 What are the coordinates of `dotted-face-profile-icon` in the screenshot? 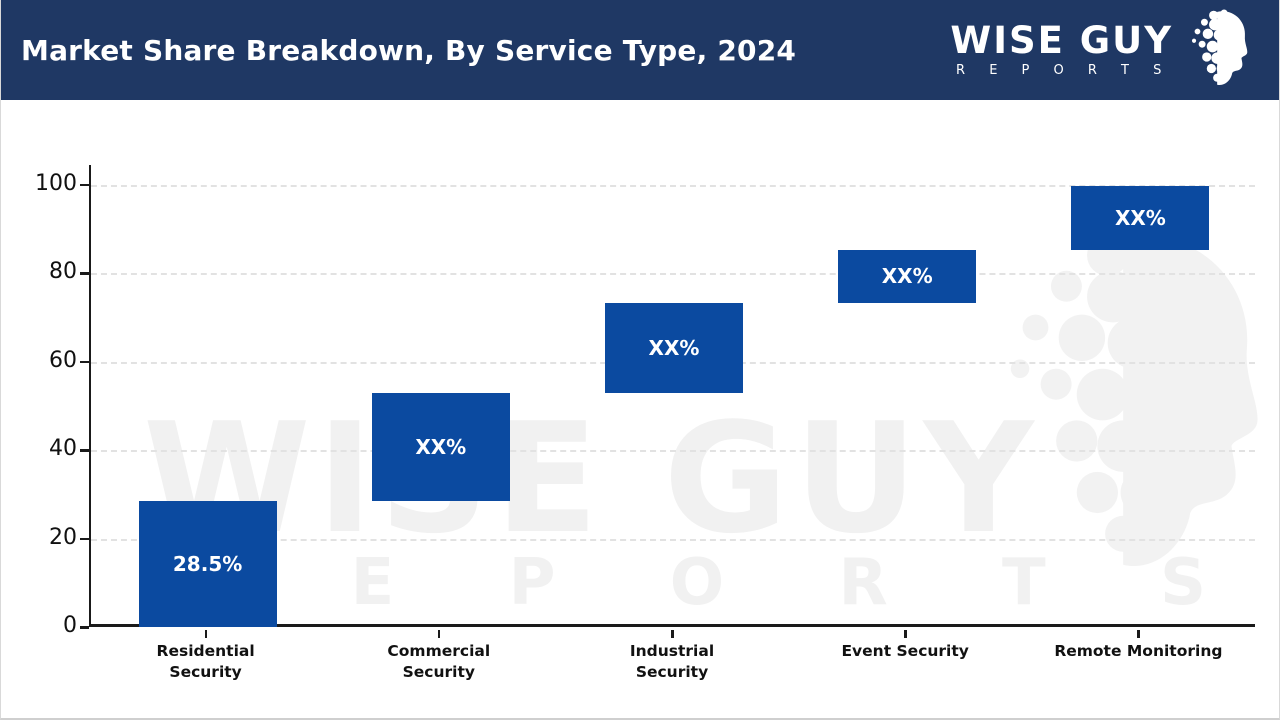 It's located at (1216, 50).